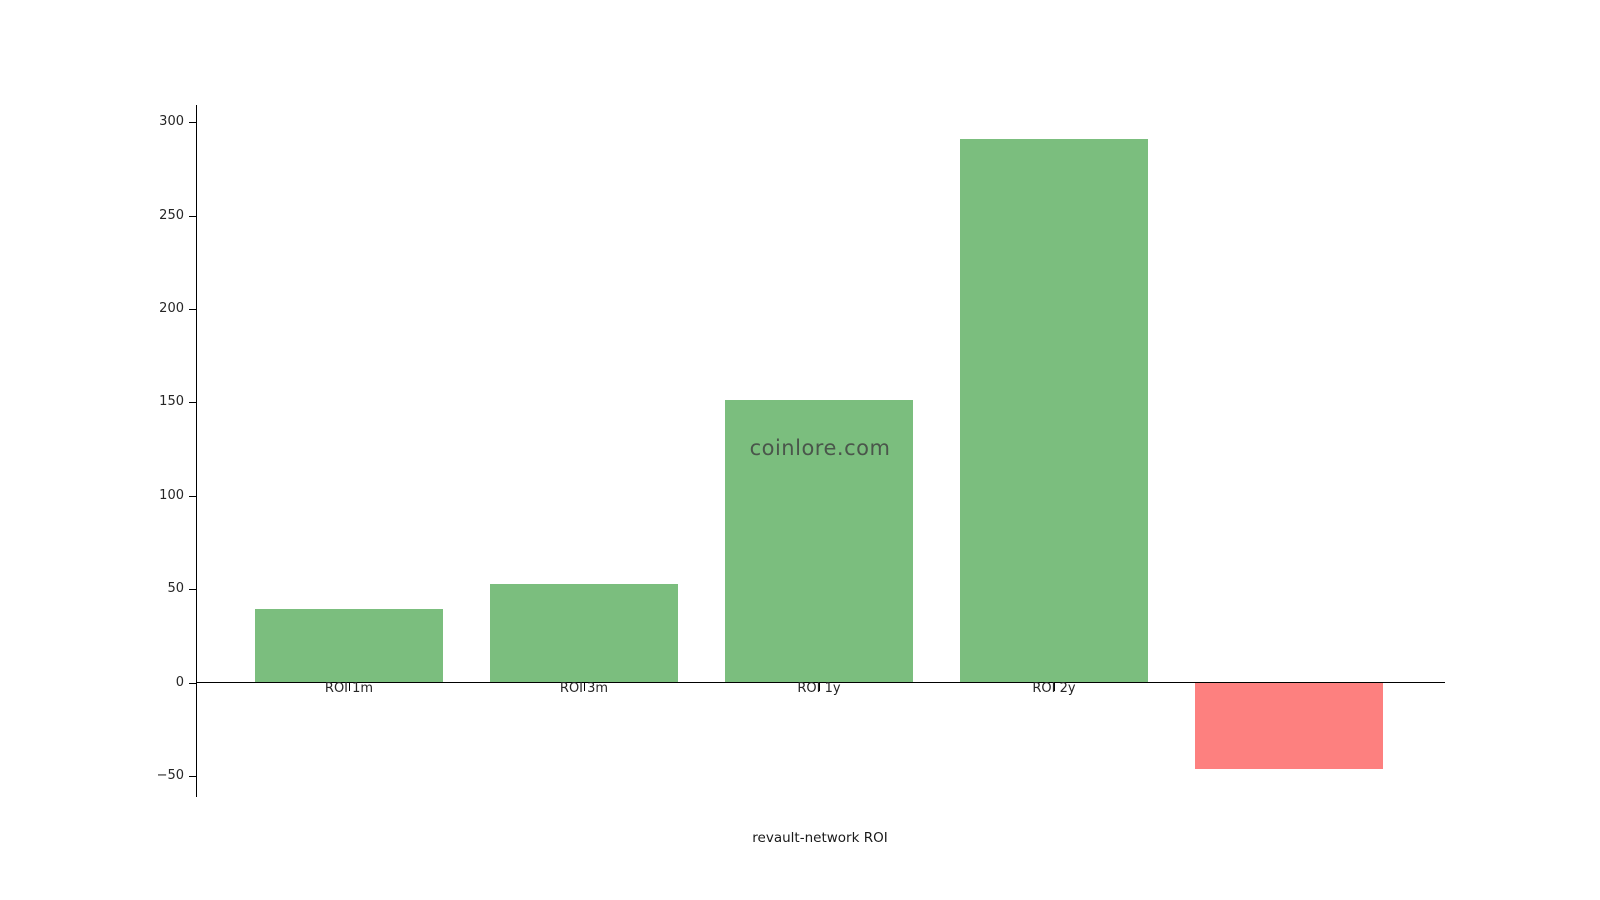  I want to click on bar-roi-3m, so click(584, 633).